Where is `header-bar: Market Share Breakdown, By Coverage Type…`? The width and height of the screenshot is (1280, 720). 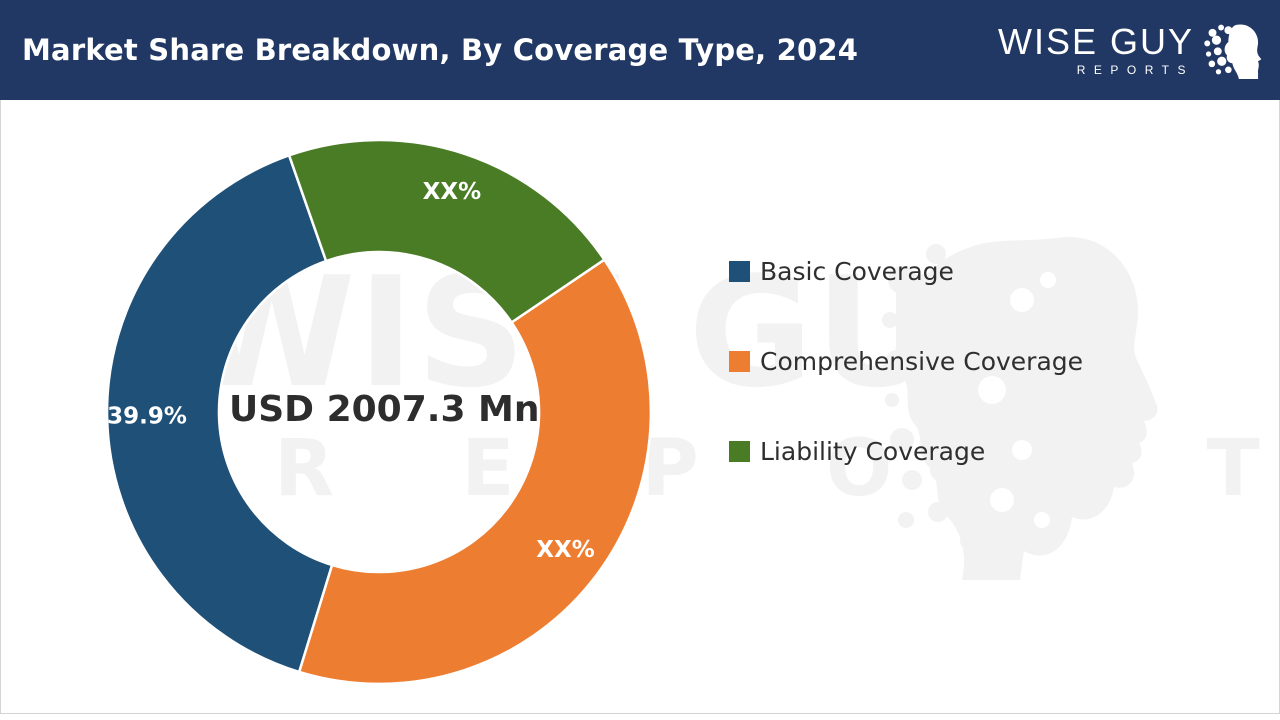
header-bar: Market Share Breakdown, By Coverage Type… is located at coordinates (640, 50).